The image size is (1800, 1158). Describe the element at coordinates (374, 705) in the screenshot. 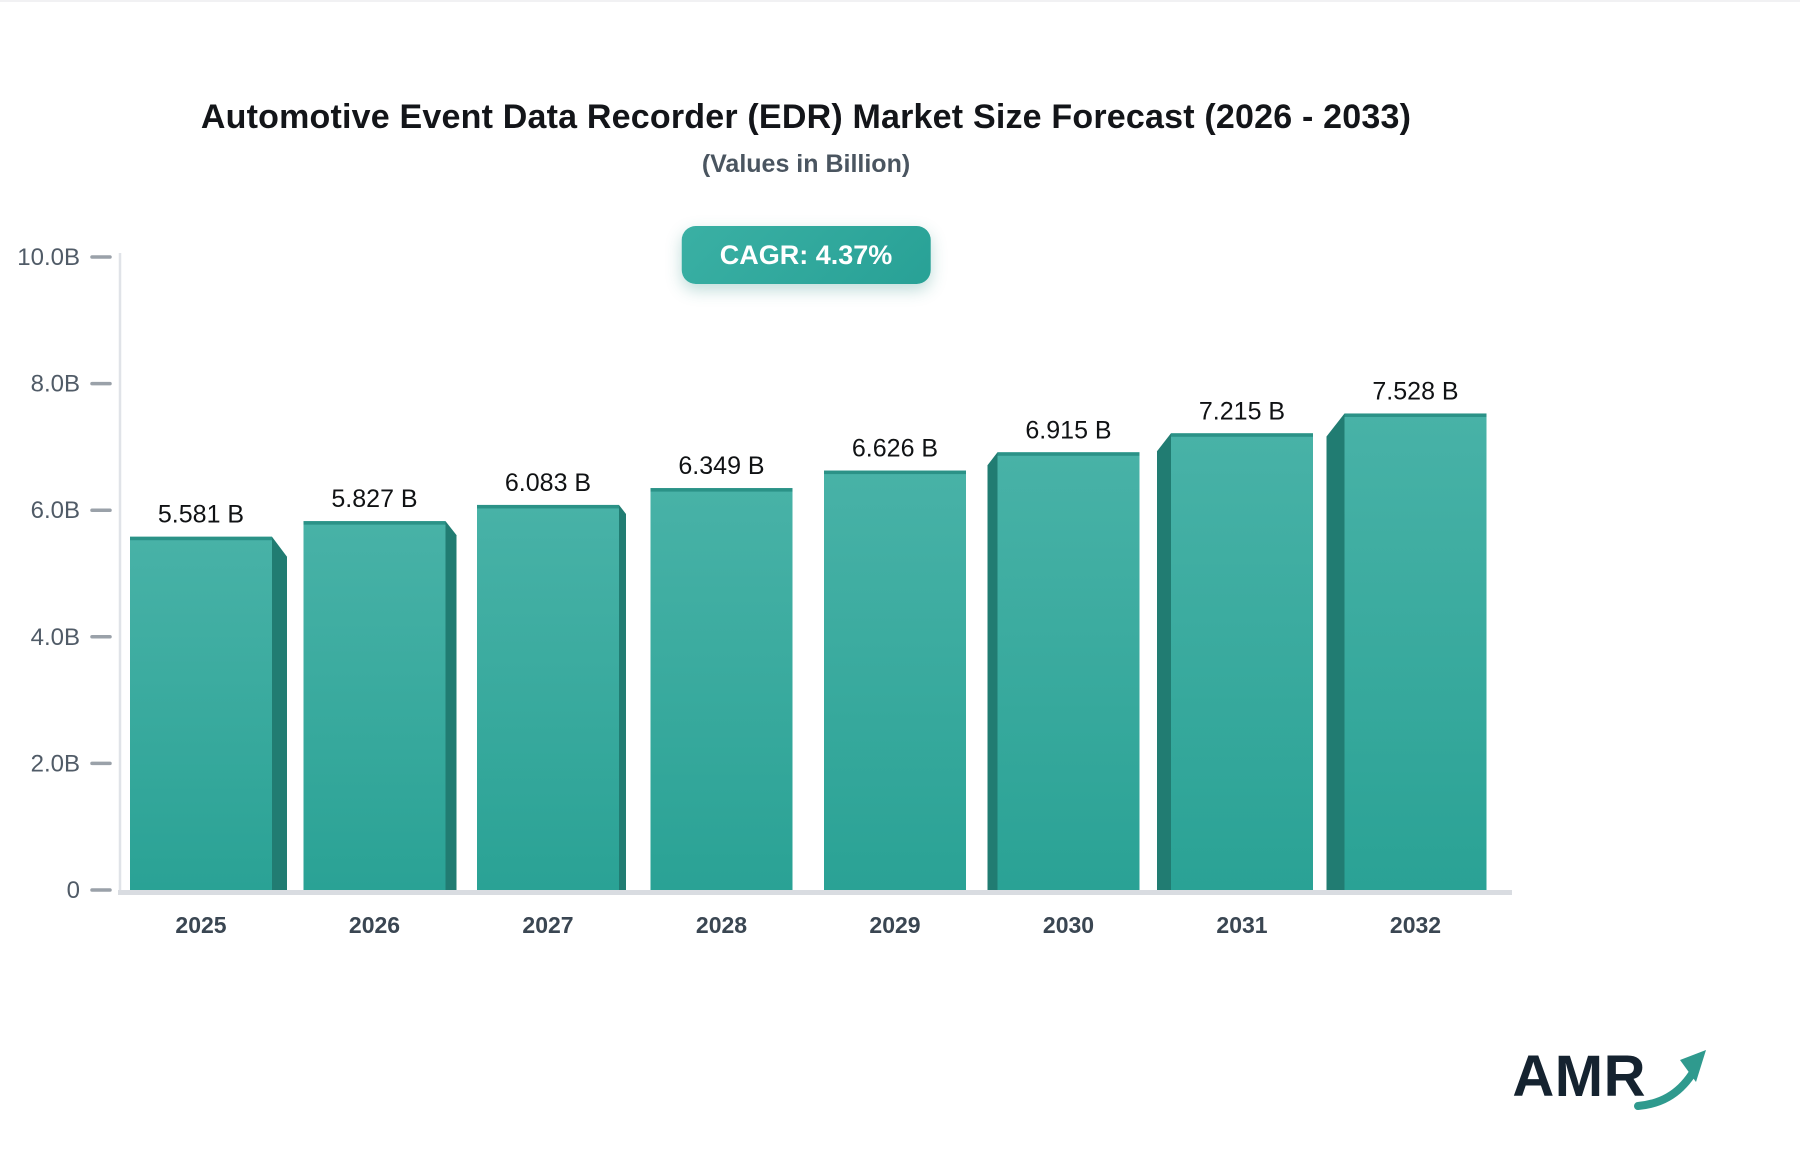

I see `bar-2026` at that location.